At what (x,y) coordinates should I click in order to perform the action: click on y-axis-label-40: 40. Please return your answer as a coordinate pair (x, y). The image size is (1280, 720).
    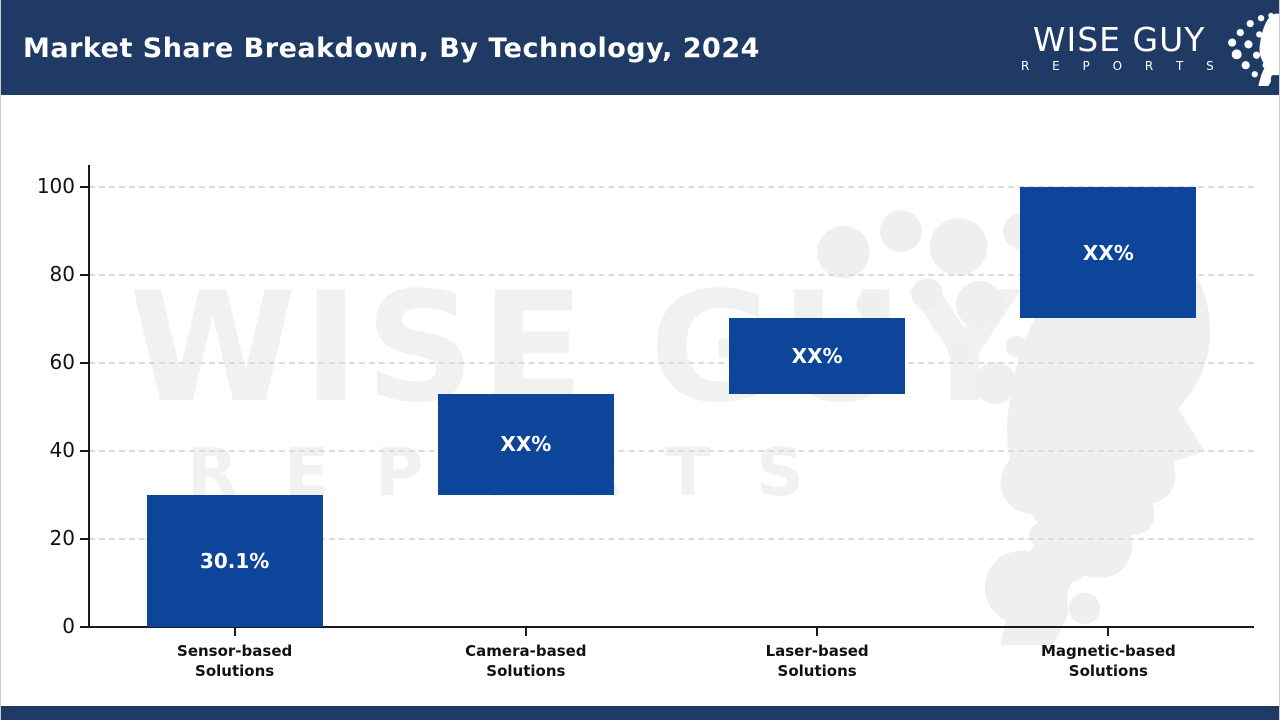
    Looking at the image, I should click on (62, 450).